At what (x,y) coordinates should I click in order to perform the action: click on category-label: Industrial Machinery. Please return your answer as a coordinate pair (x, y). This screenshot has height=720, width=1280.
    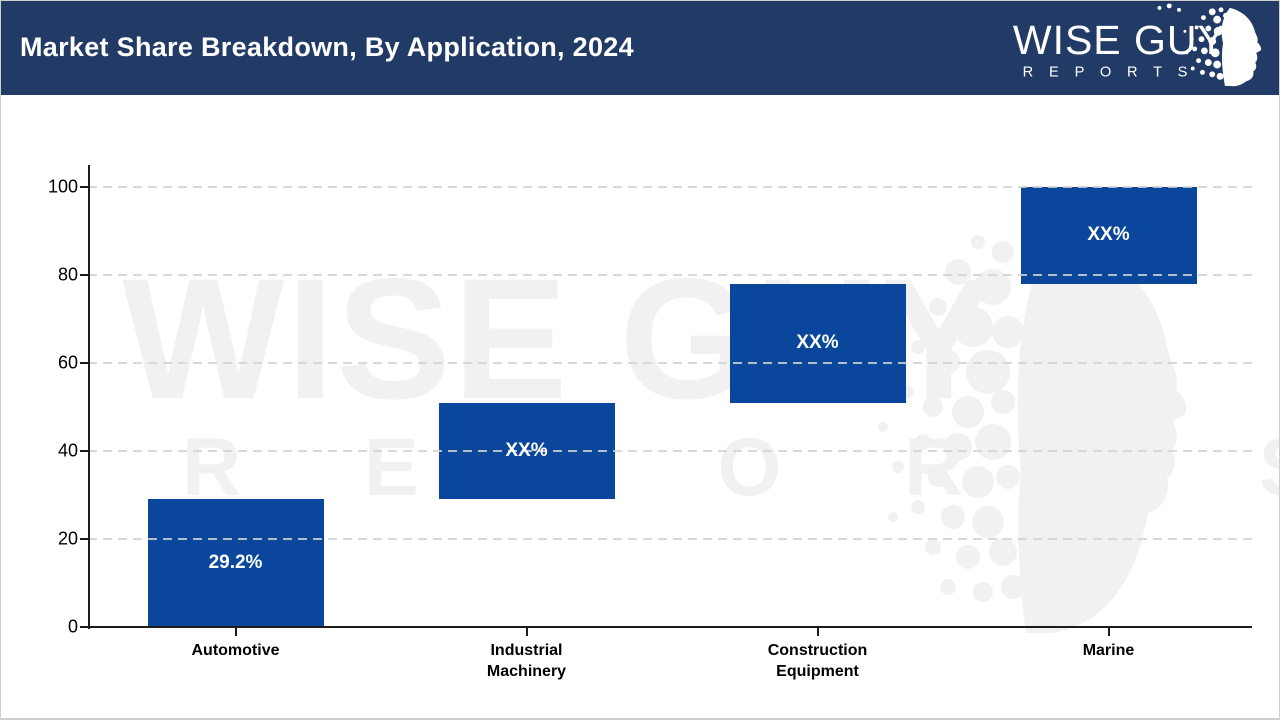
    Looking at the image, I should click on (526, 661).